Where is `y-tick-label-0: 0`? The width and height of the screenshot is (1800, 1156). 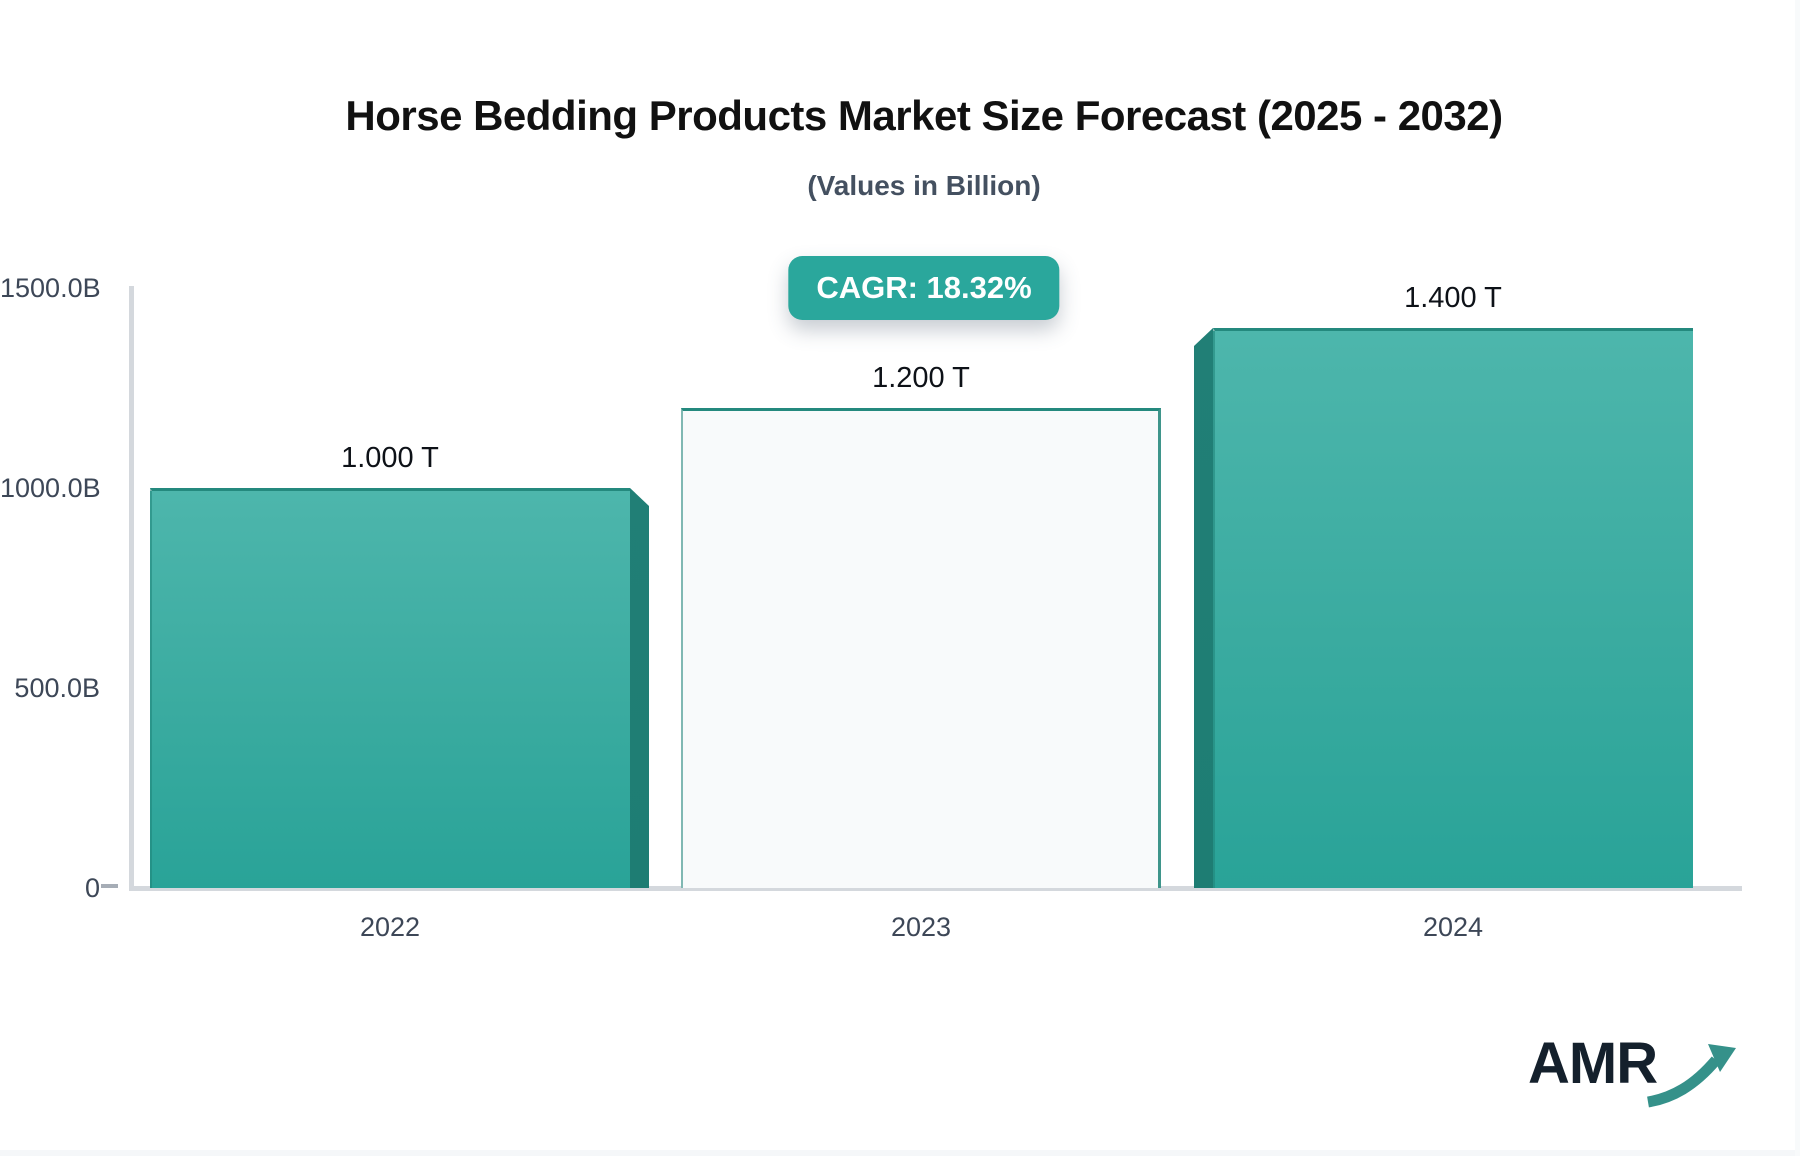
y-tick-label-0: 0 is located at coordinates (92, 888).